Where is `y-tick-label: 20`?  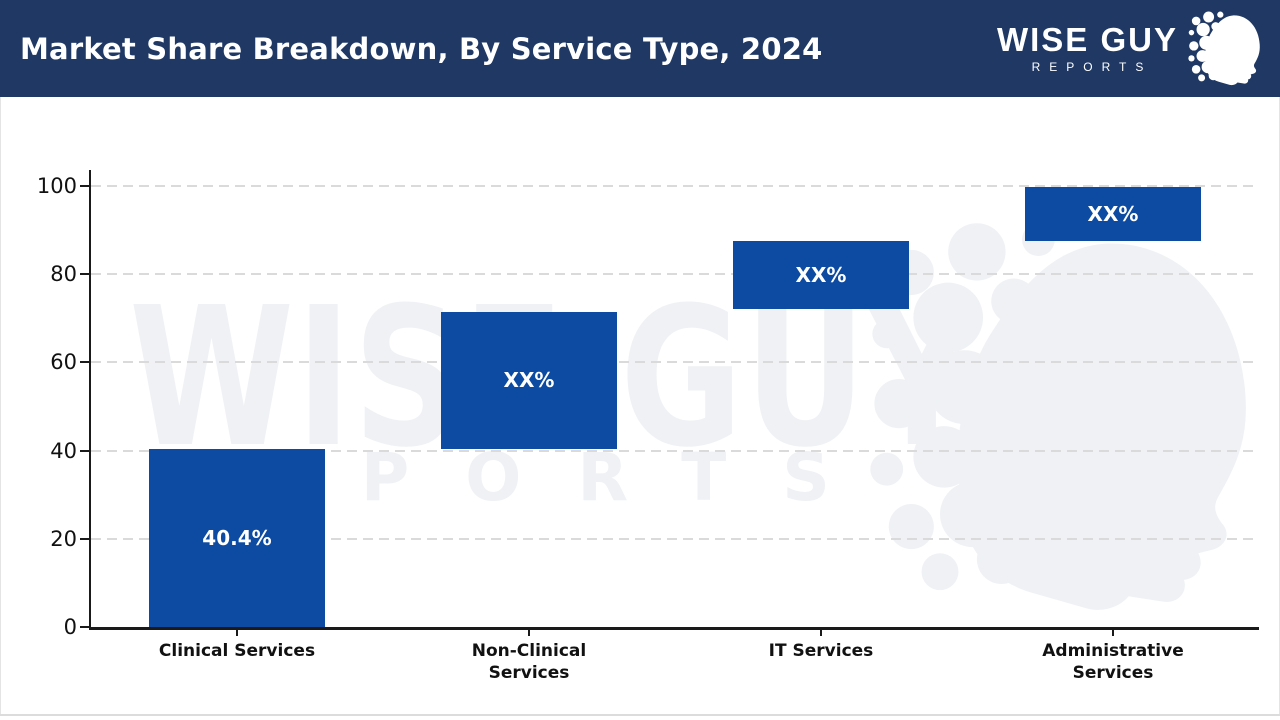
y-tick-label: 20 is located at coordinates (63, 538).